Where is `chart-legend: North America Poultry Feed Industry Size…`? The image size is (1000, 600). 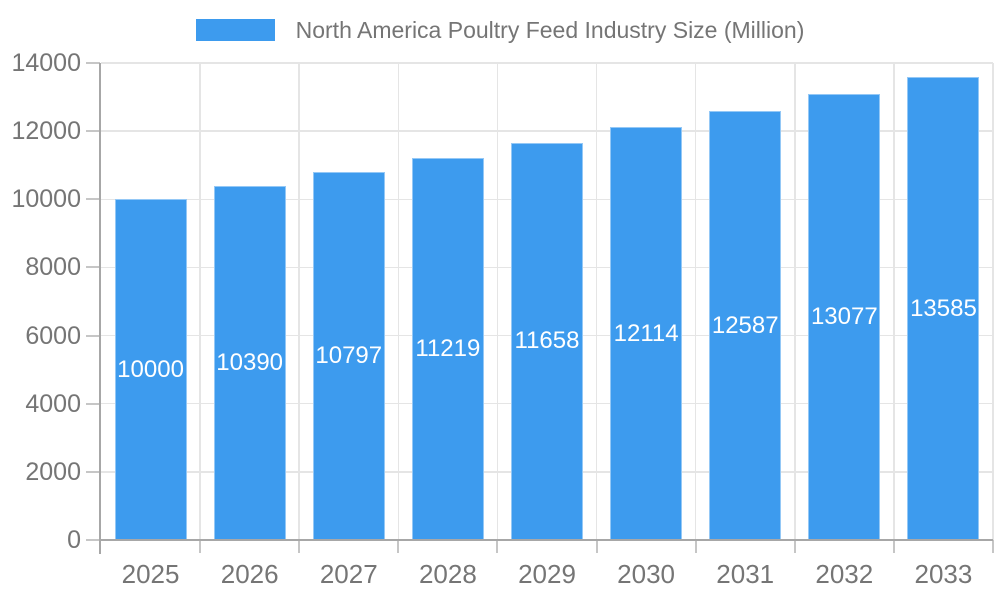
chart-legend: North America Poultry Feed Industry Size… is located at coordinates (500, 30).